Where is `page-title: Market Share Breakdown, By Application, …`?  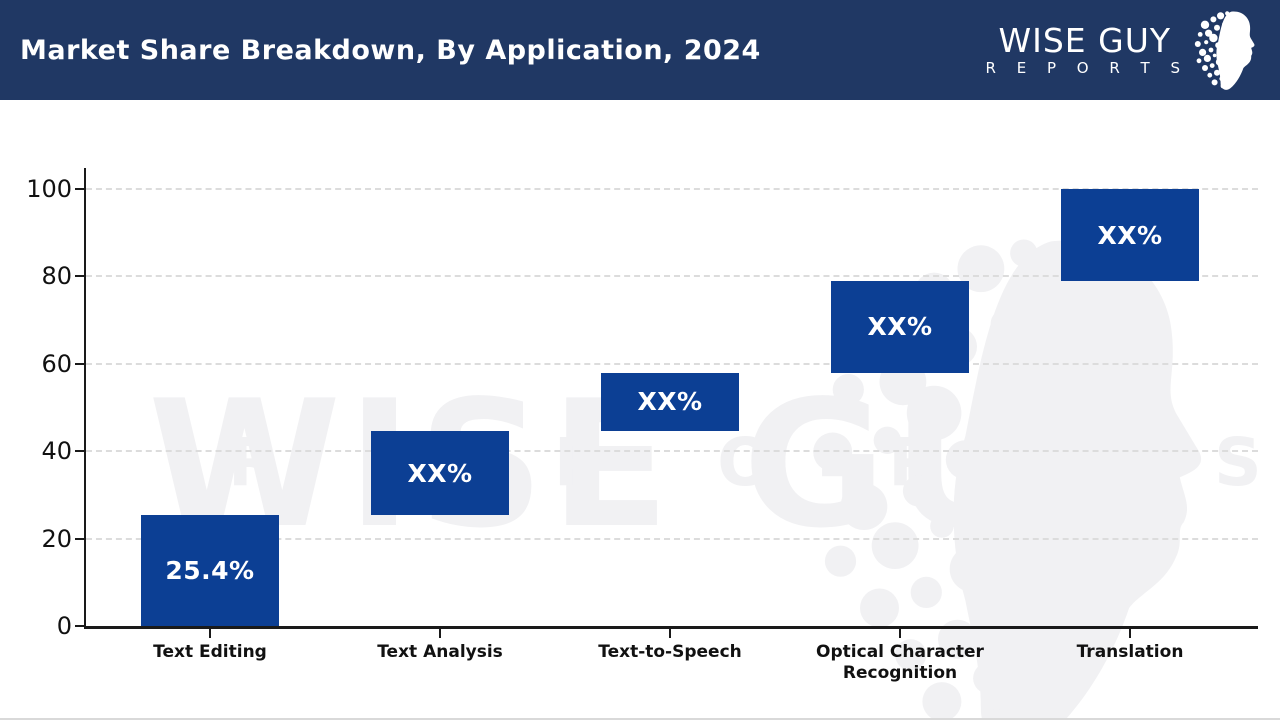
page-title: Market Share Breakdown, By Application, … is located at coordinates (390, 50).